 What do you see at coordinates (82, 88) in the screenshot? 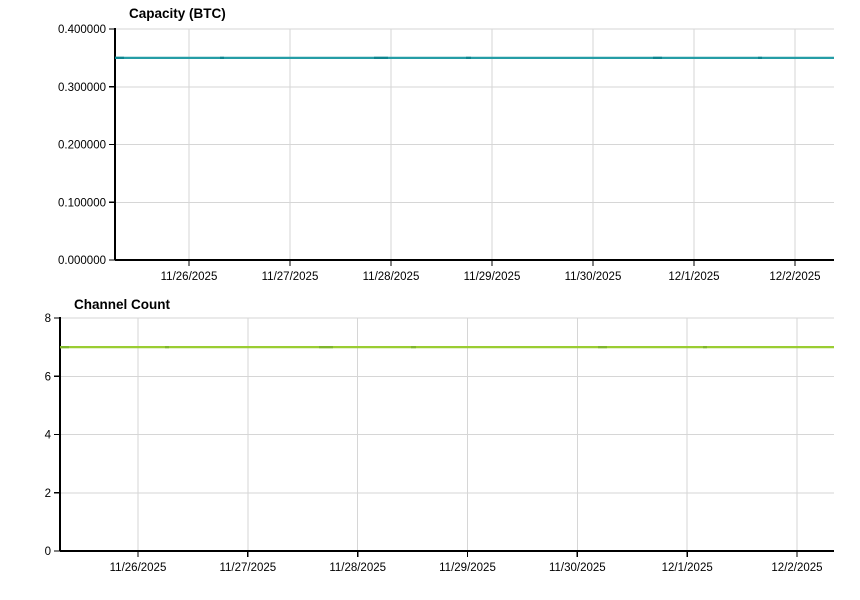
I see `y-tick-label: 0.300000` at bounding box center [82, 88].